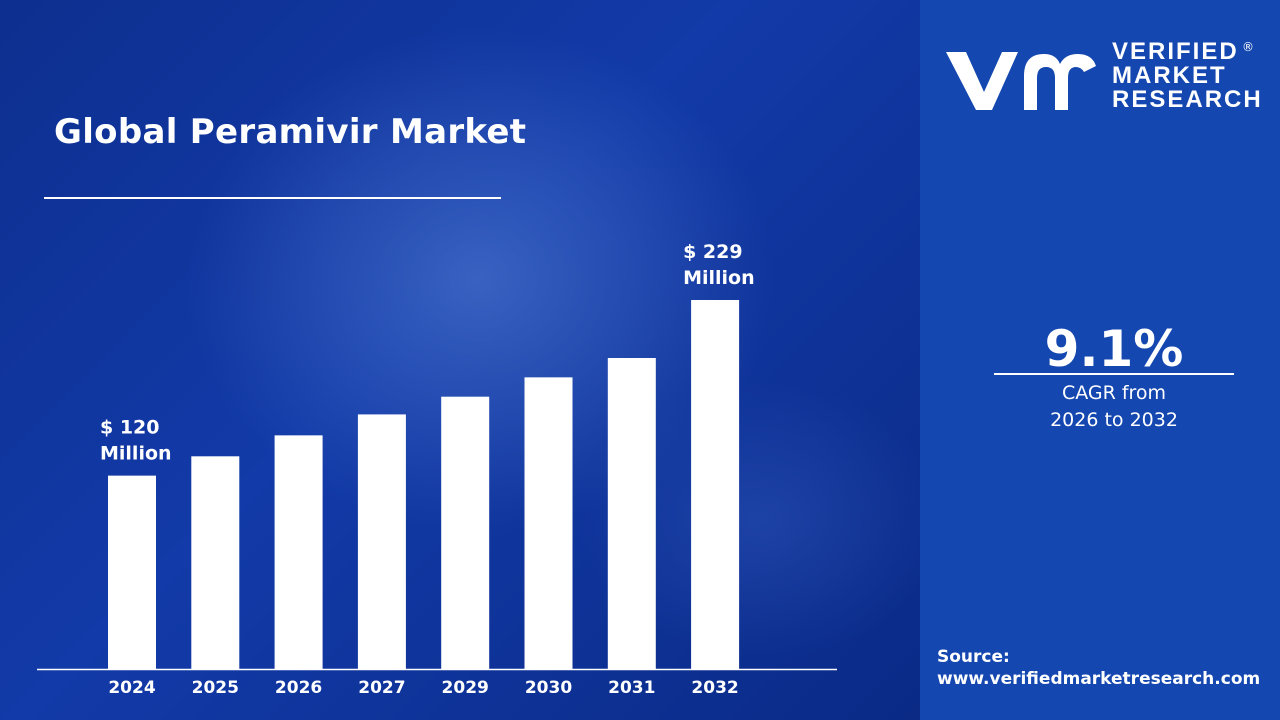 This screenshot has width=1280, height=720. What do you see at coordinates (713, 252) in the screenshot?
I see `data-label-2032-value: $ 229` at bounding box center [713, 252].